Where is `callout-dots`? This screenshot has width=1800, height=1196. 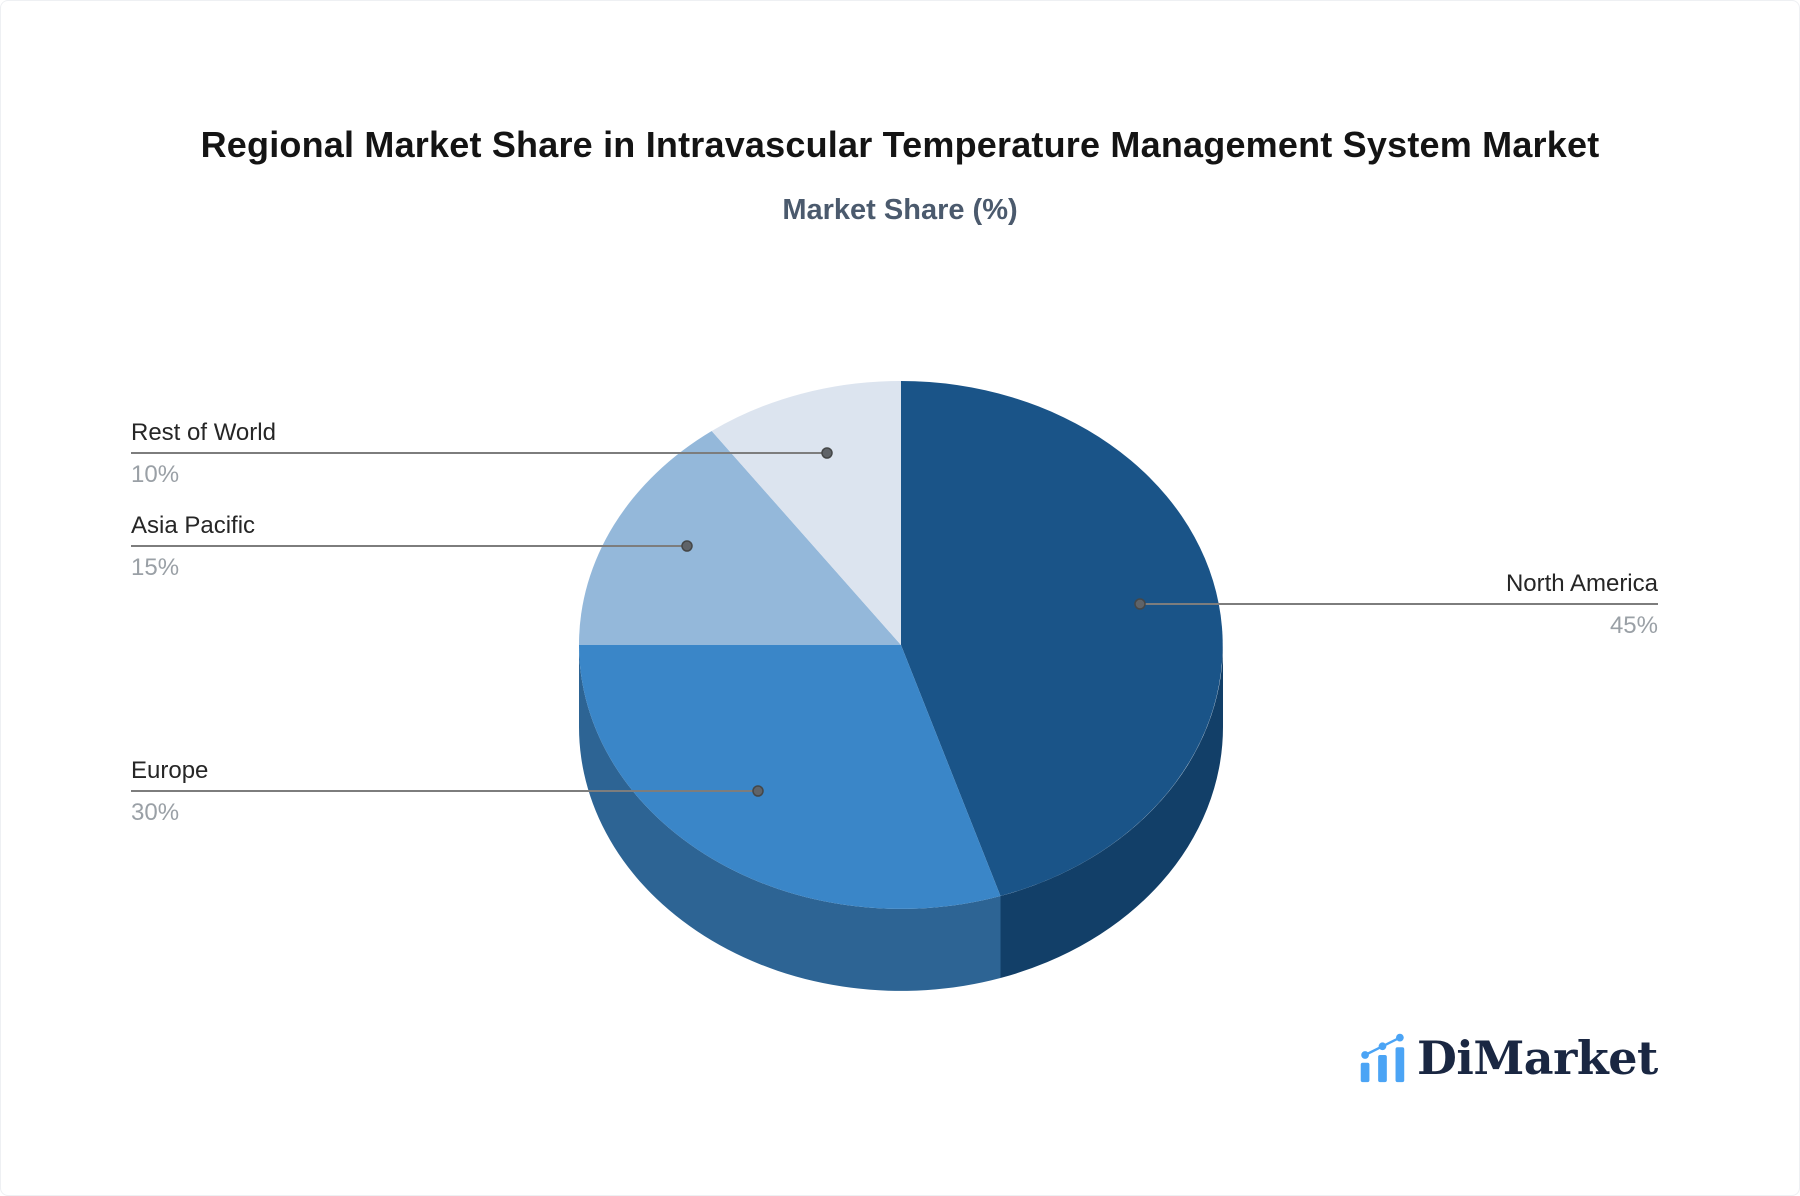 callout-dots is located at coordinates (913, 622).